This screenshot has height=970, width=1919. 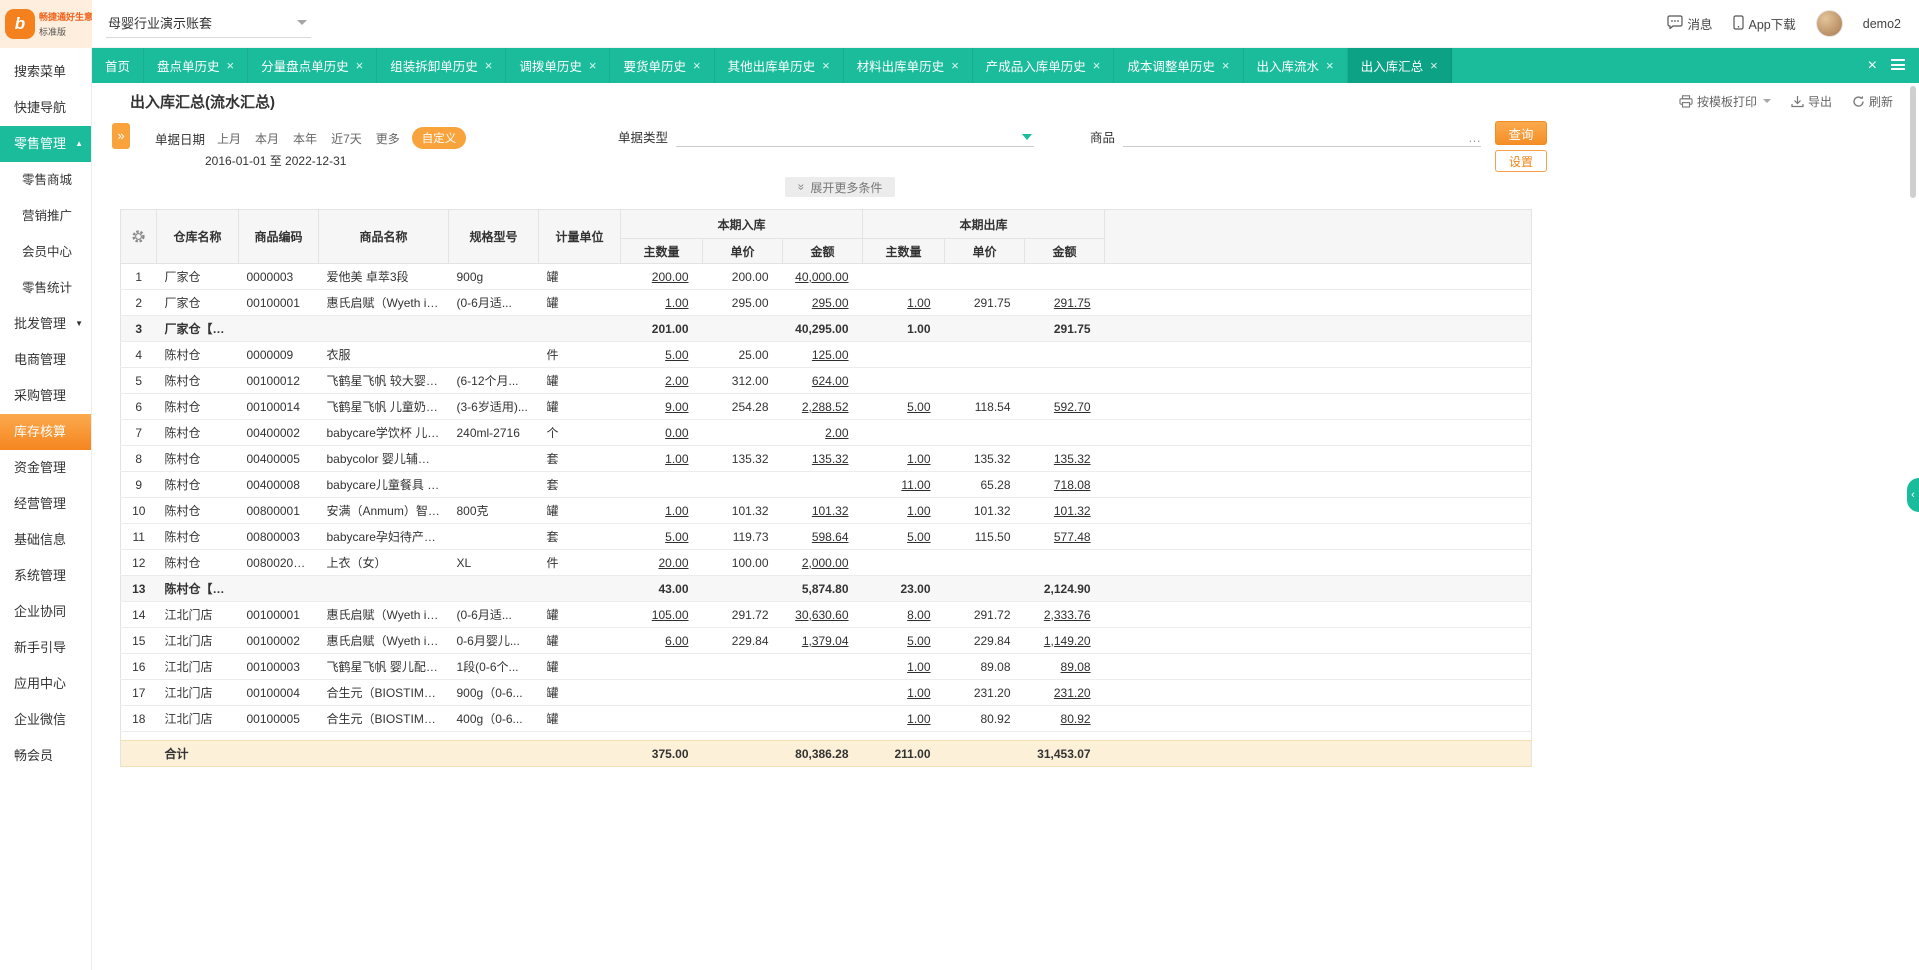 I want to click on tab-partial-count-history: 分量盘点单历史 ×, so click(x=313, y=65).